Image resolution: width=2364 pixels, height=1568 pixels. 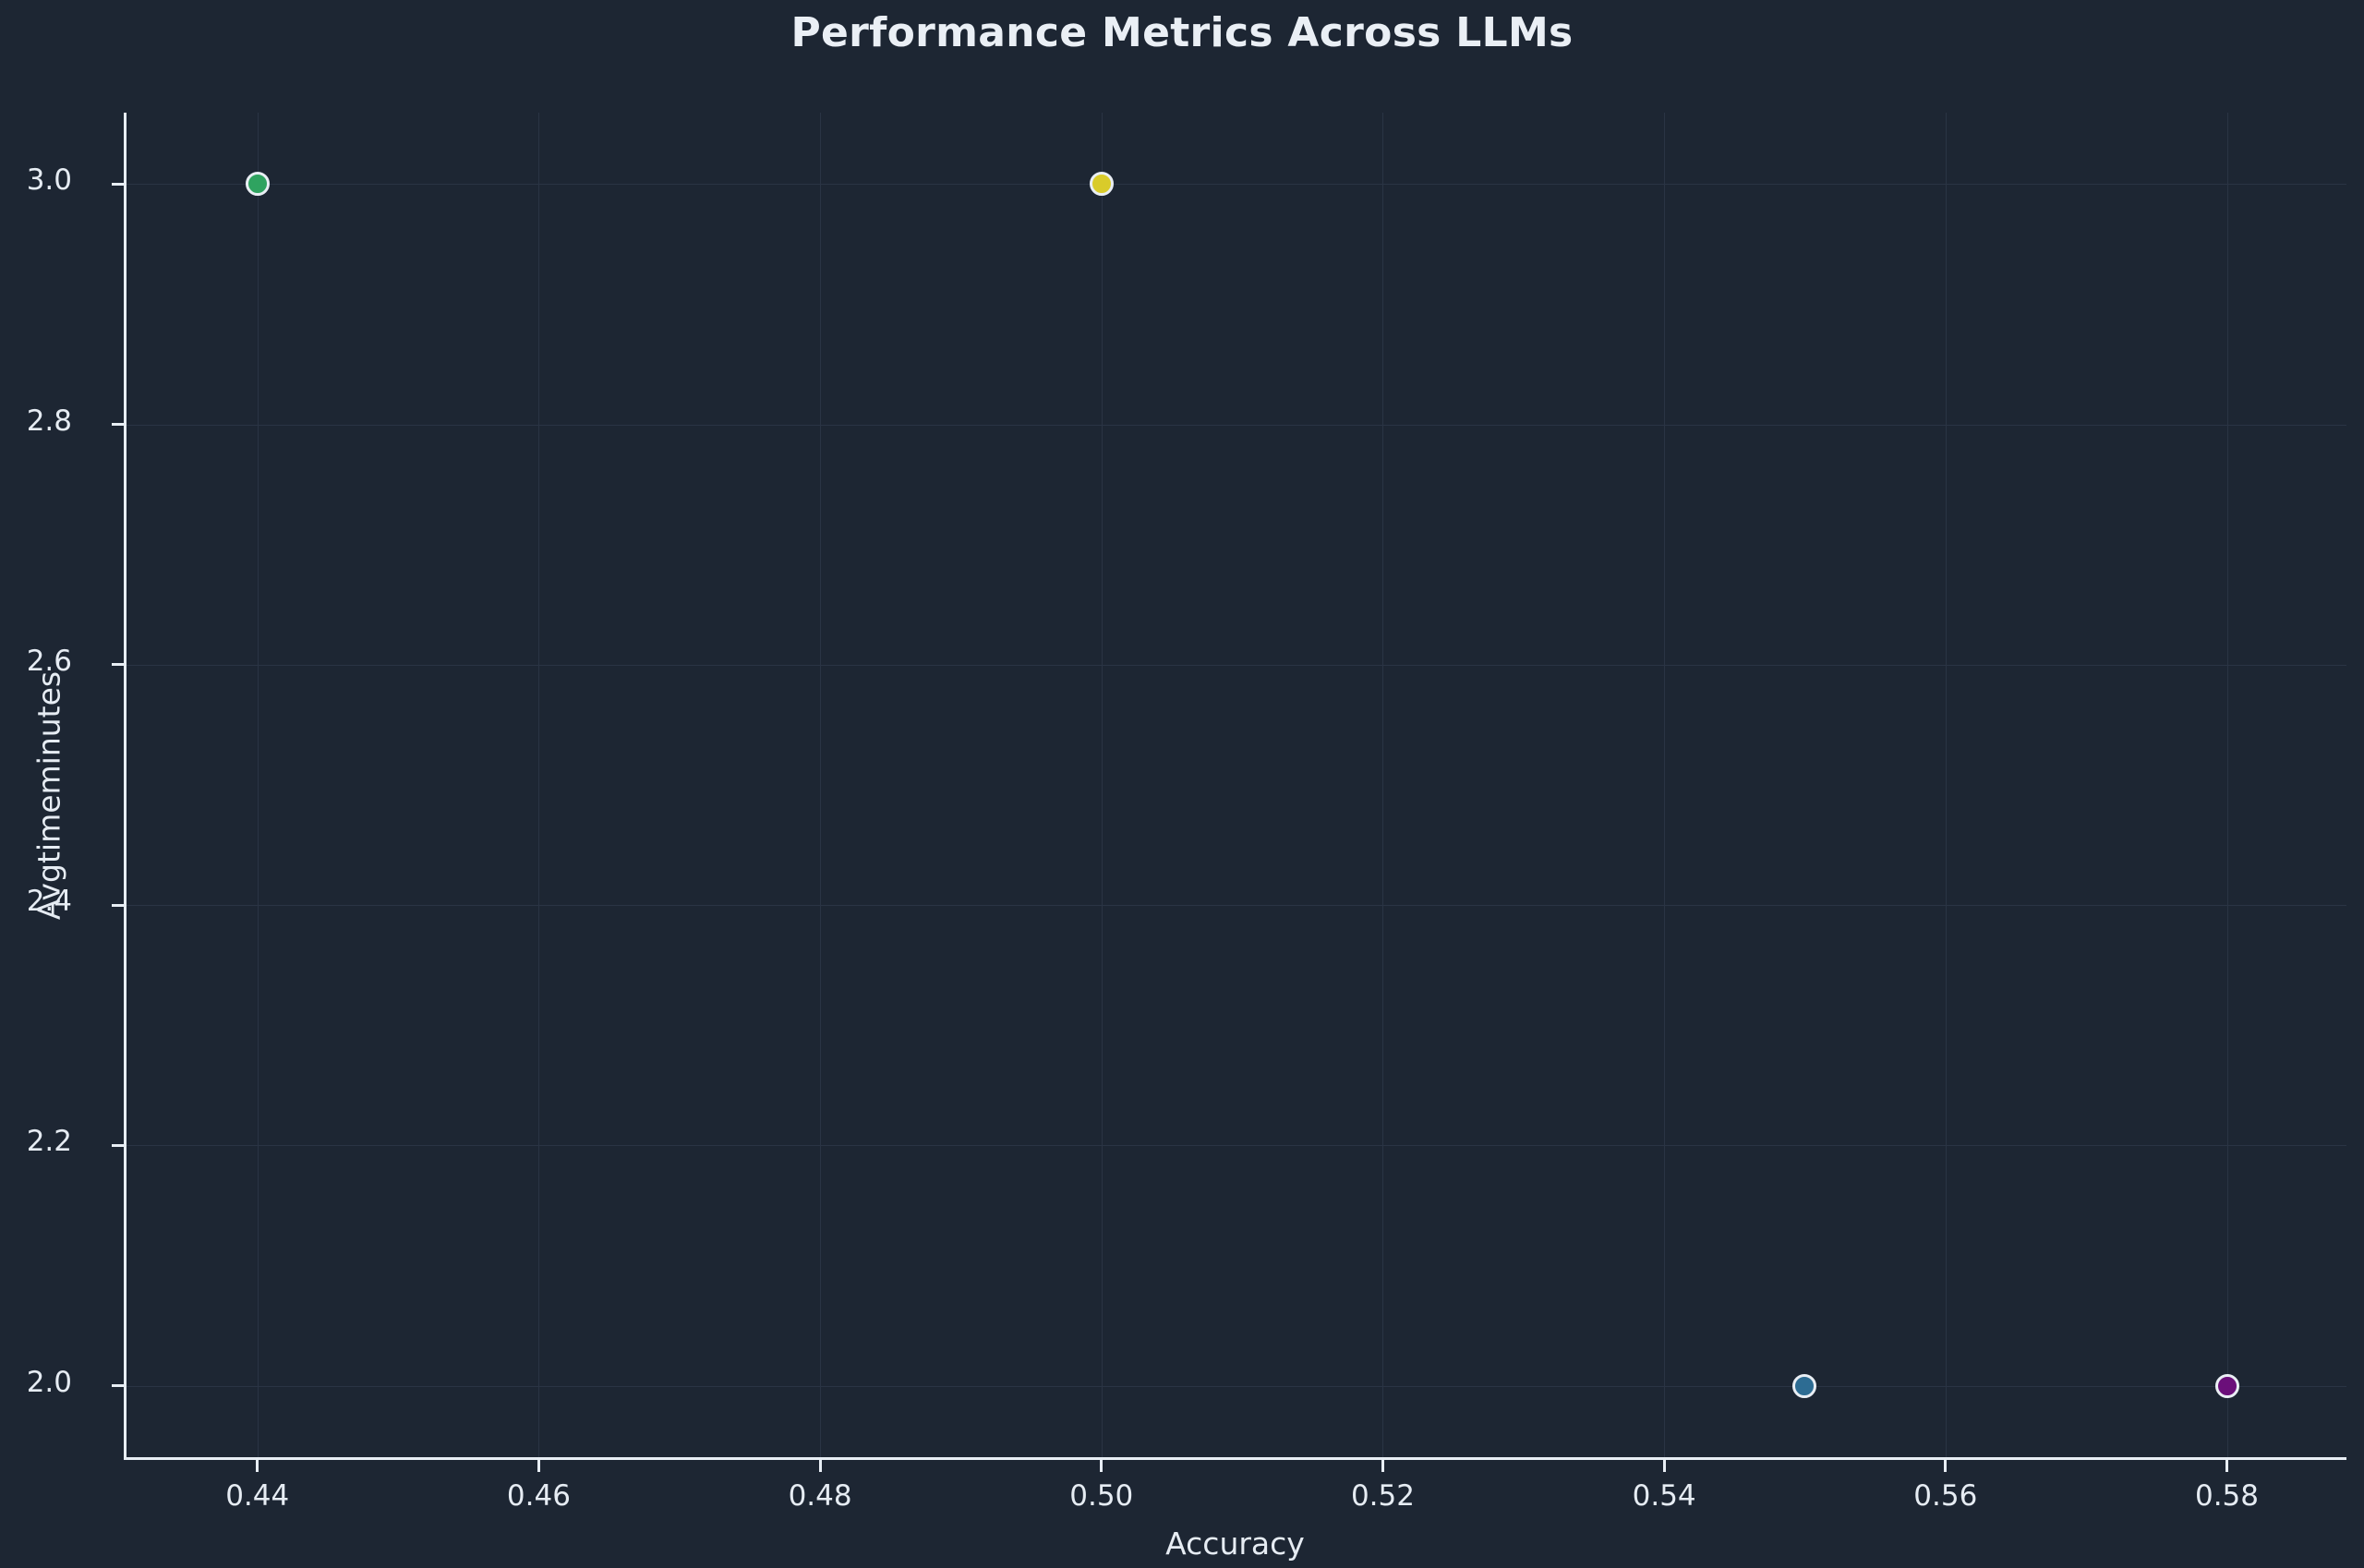 I want to click on x-tick-label-4: 0.52, so click(x=1383, y=1496).